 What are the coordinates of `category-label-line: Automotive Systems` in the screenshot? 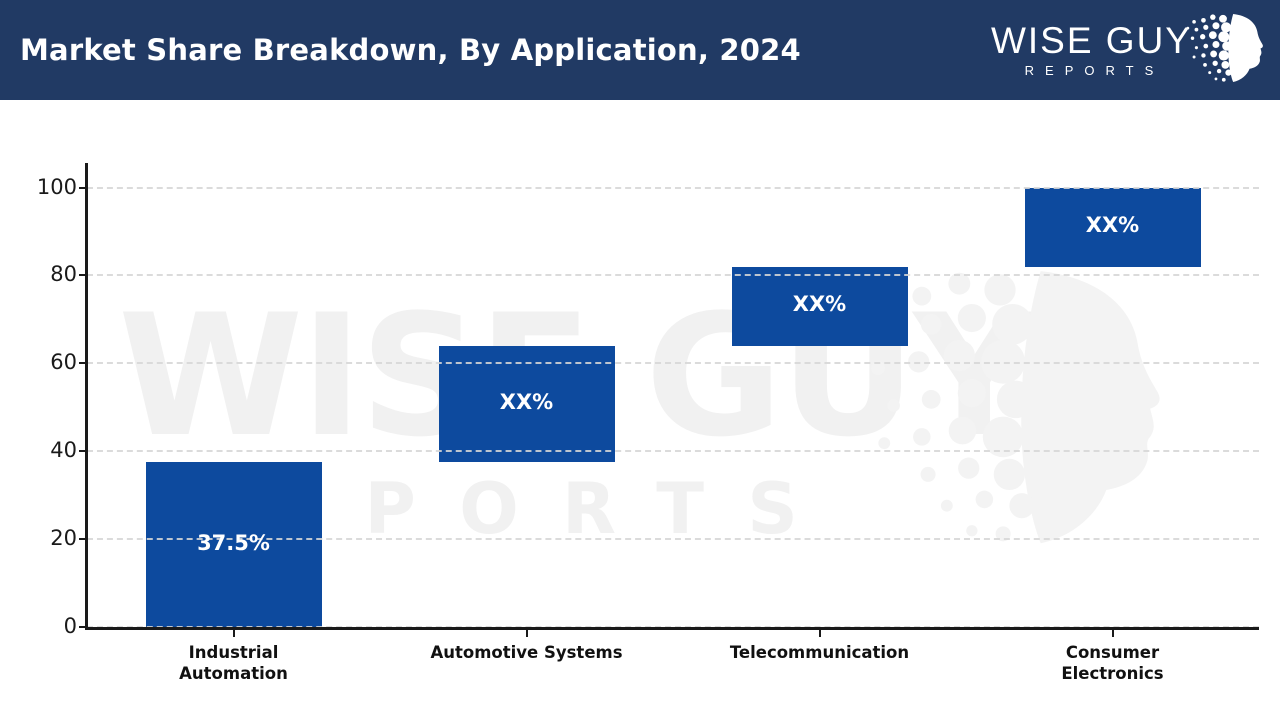 It's located at (526, 652).